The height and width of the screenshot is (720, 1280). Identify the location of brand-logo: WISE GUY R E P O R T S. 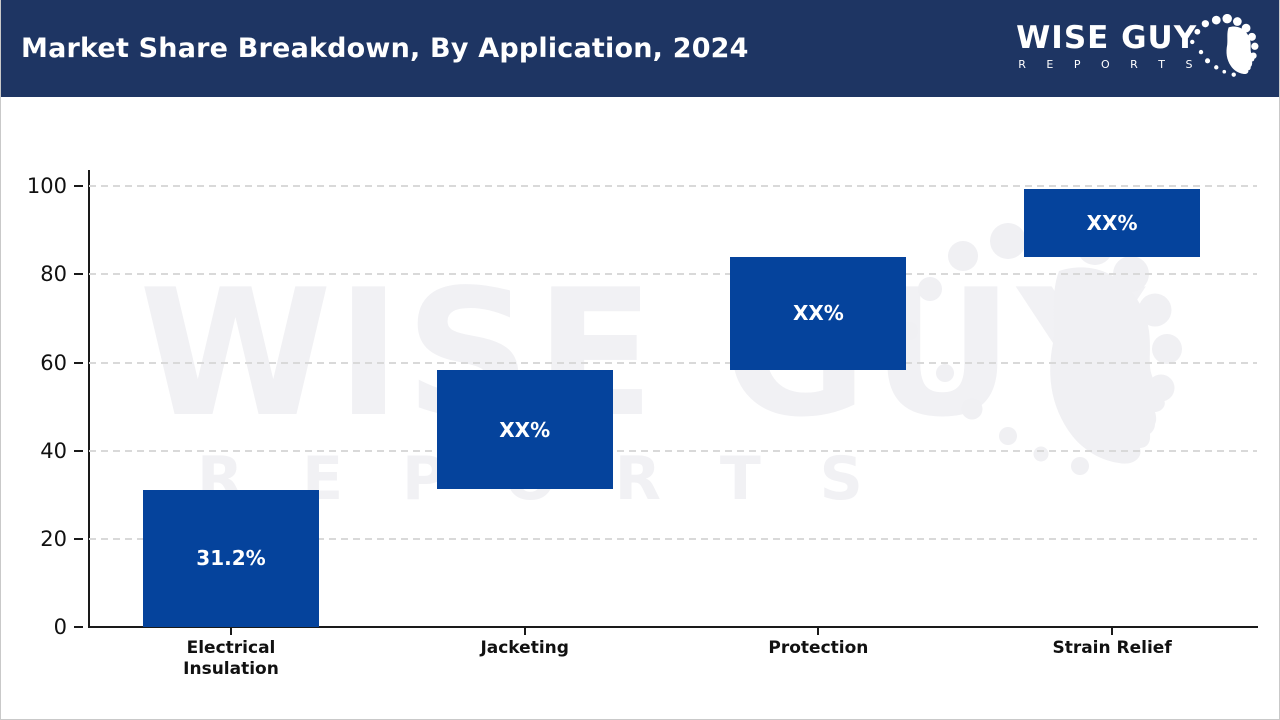
(1138, 47).